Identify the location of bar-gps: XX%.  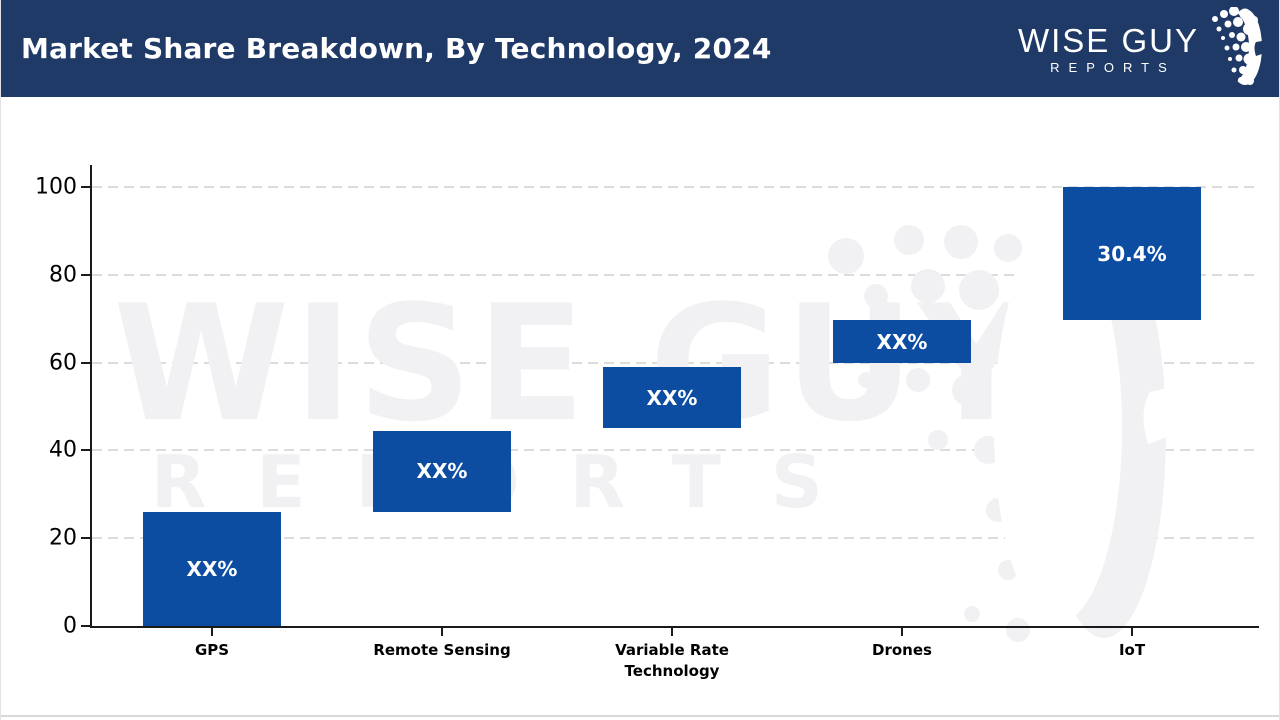
(212, 568).